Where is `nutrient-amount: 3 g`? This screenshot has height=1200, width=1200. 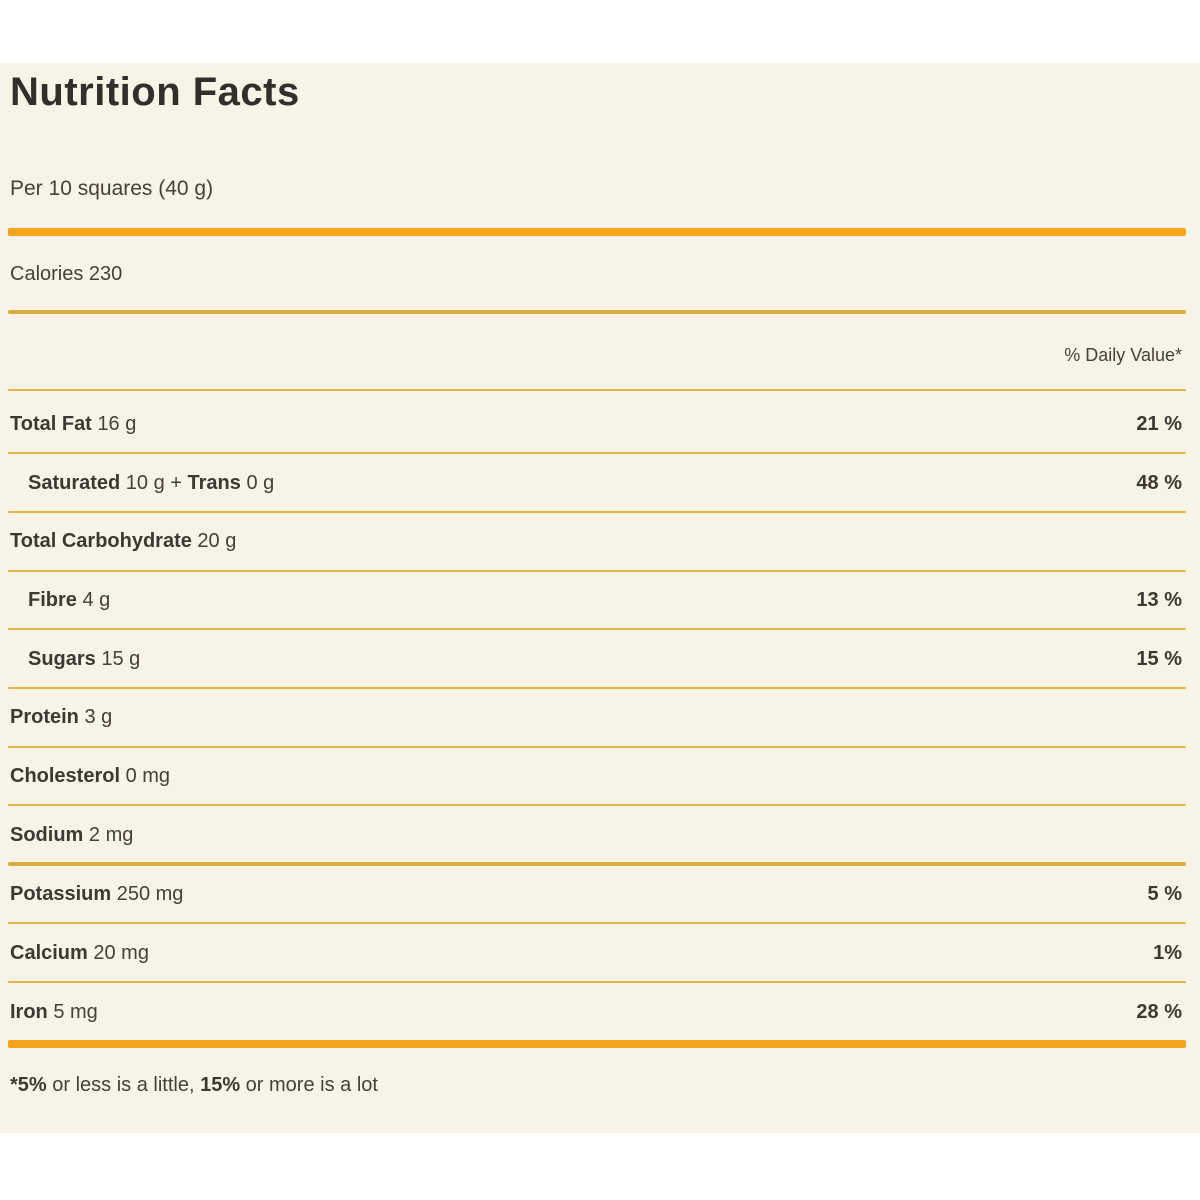 nutrient-amount: 3 g is located at coordinates (95, 717).